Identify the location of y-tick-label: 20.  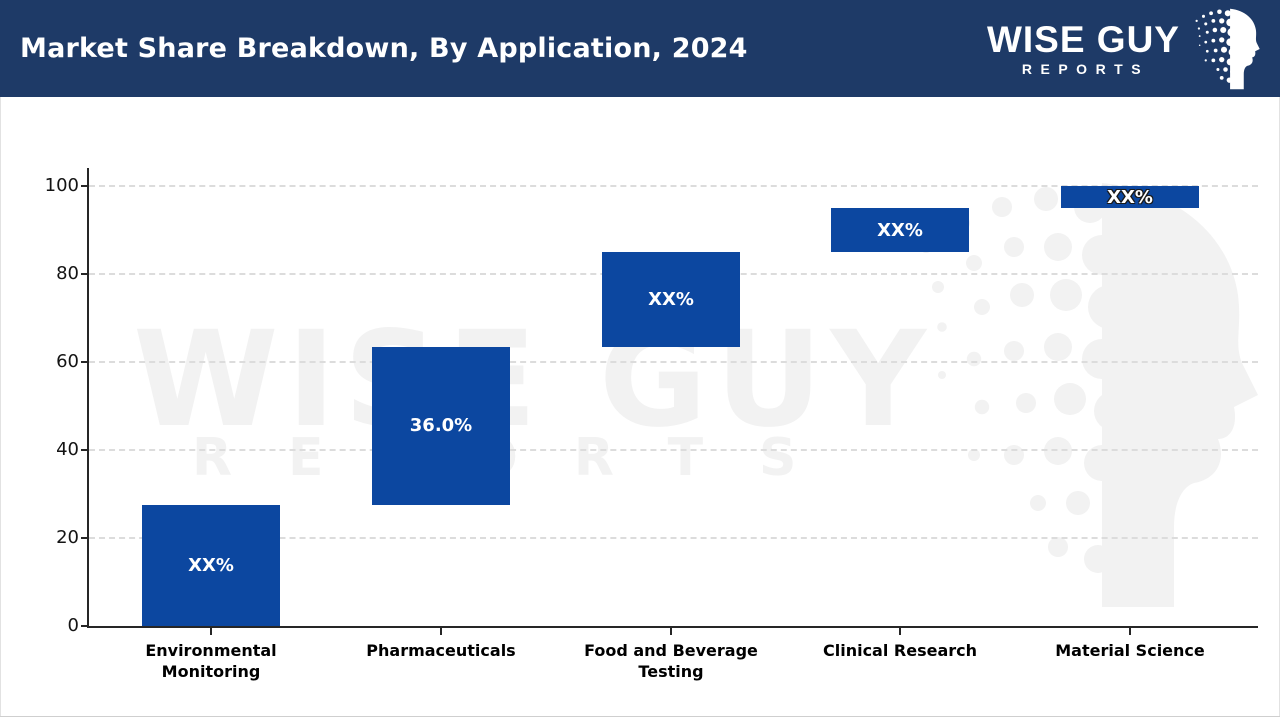
(67, 537).